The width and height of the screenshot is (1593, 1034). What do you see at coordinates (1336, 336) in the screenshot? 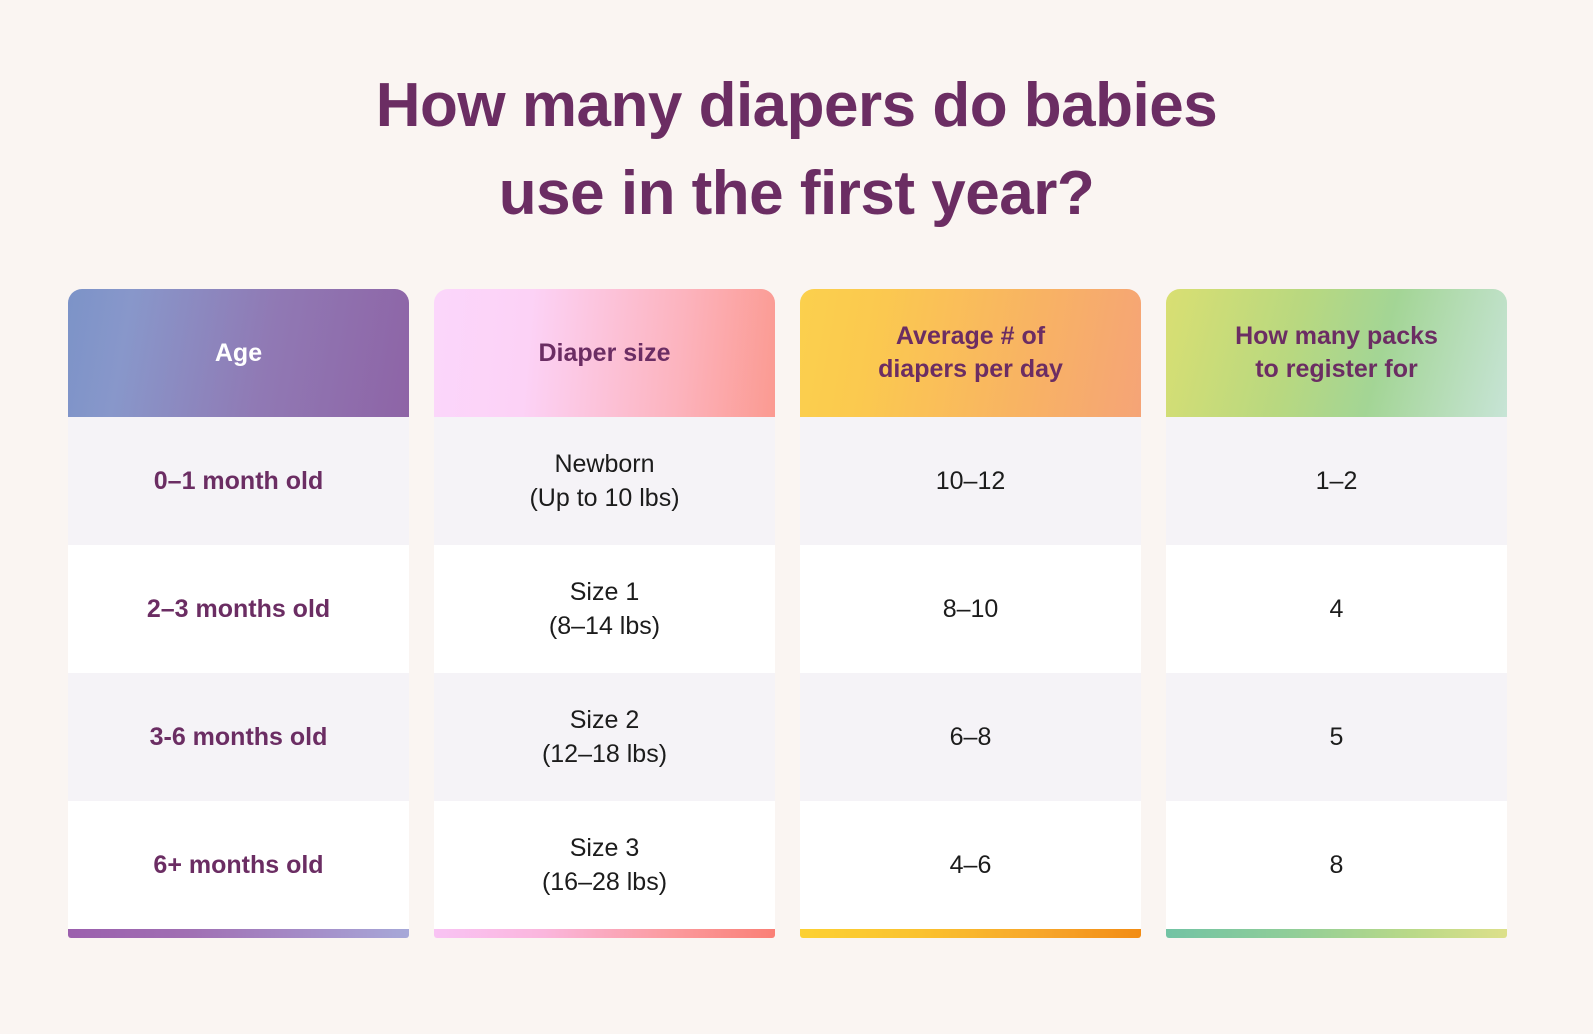
I see `column-header-packs-line1: How many packs` at bounding box center [1336, 336].